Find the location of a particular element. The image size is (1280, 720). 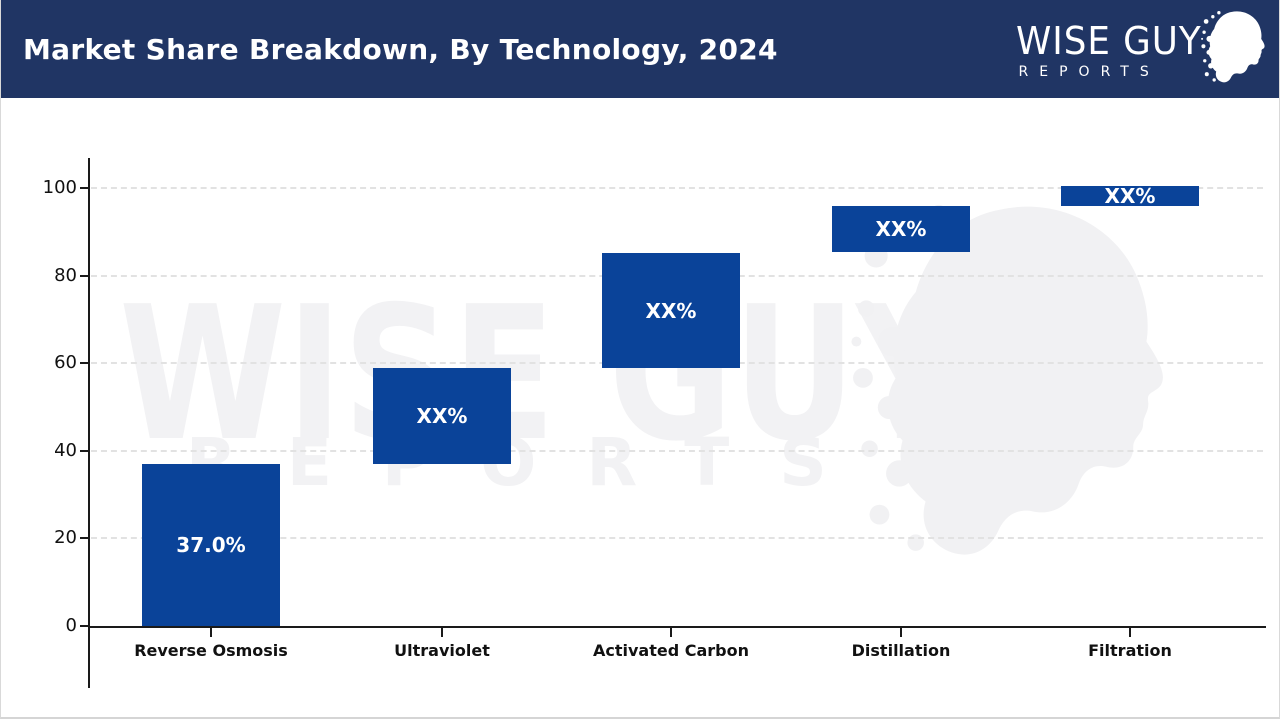

x-axis-line is located at coordinates (677, 627).